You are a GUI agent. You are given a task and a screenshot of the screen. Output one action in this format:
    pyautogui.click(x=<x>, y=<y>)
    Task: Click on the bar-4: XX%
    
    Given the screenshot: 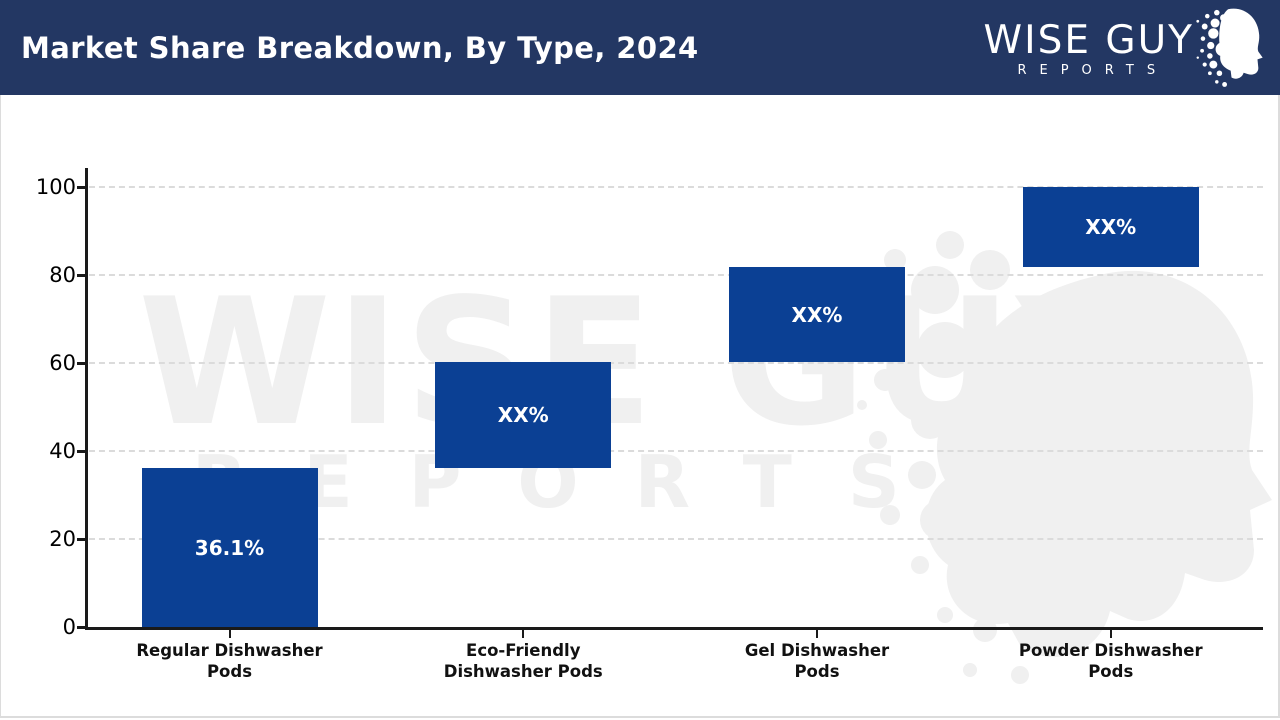 What is the action you would take?
    pyautogui.click(x=1110, y=227)
    